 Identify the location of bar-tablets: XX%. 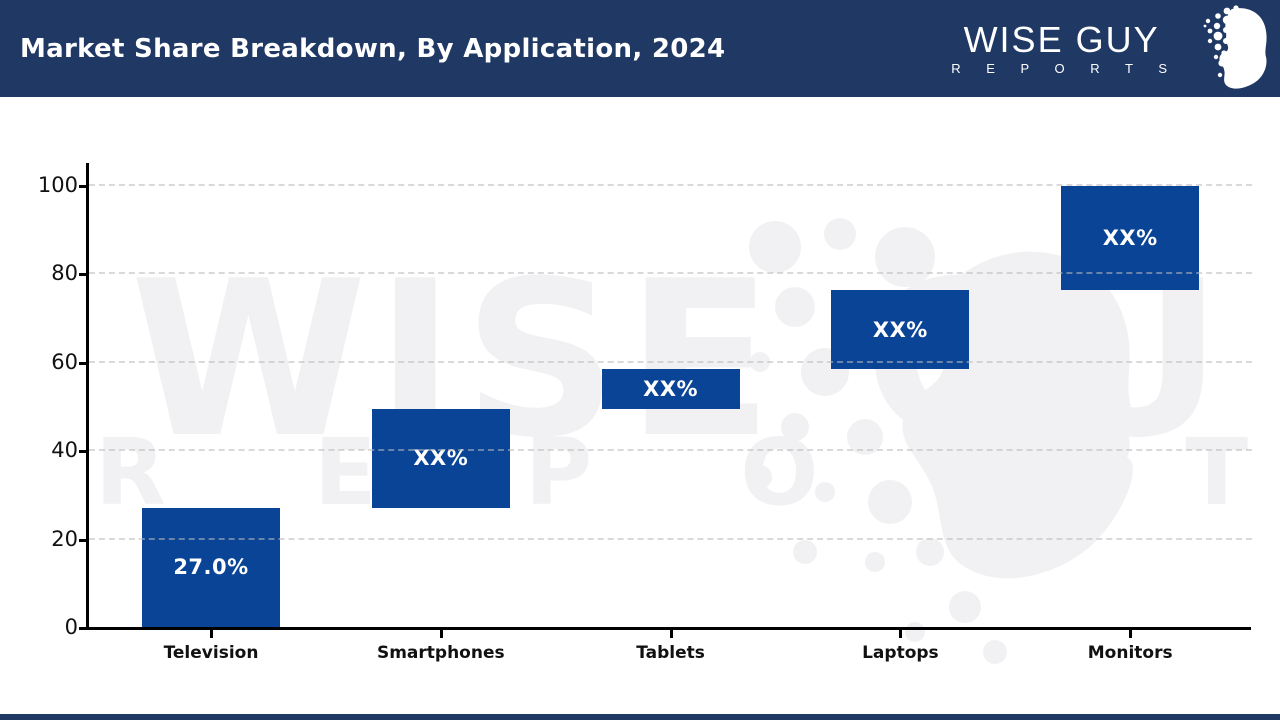
(670, 389).